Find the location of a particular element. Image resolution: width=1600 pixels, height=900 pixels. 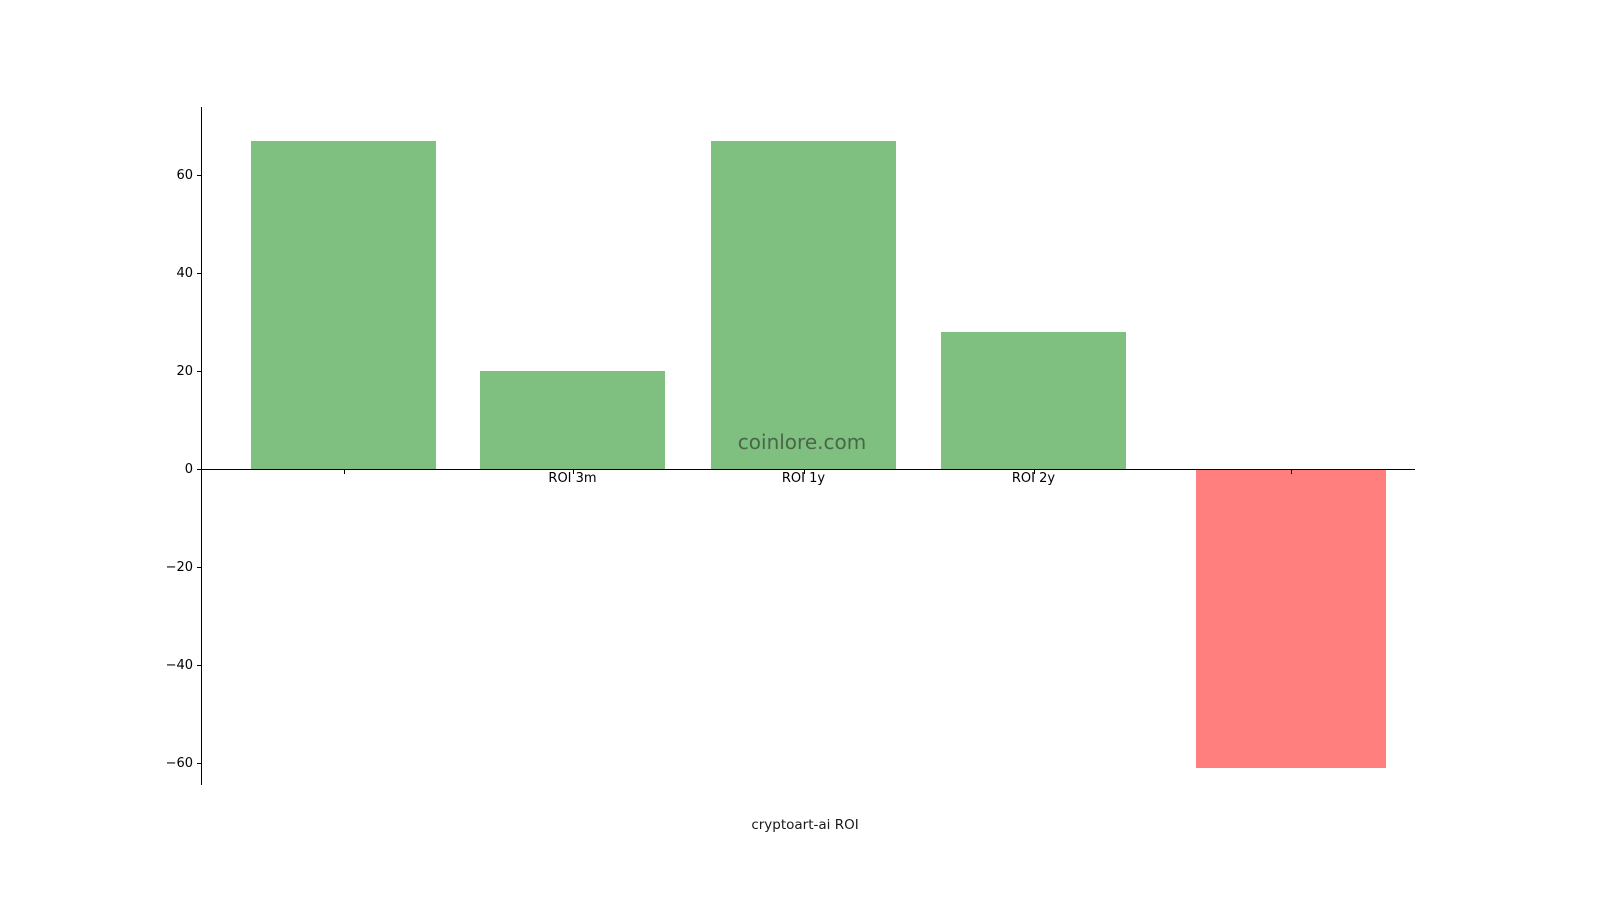

y-tick-label-40: 40 is located at coordinates (184, 273).